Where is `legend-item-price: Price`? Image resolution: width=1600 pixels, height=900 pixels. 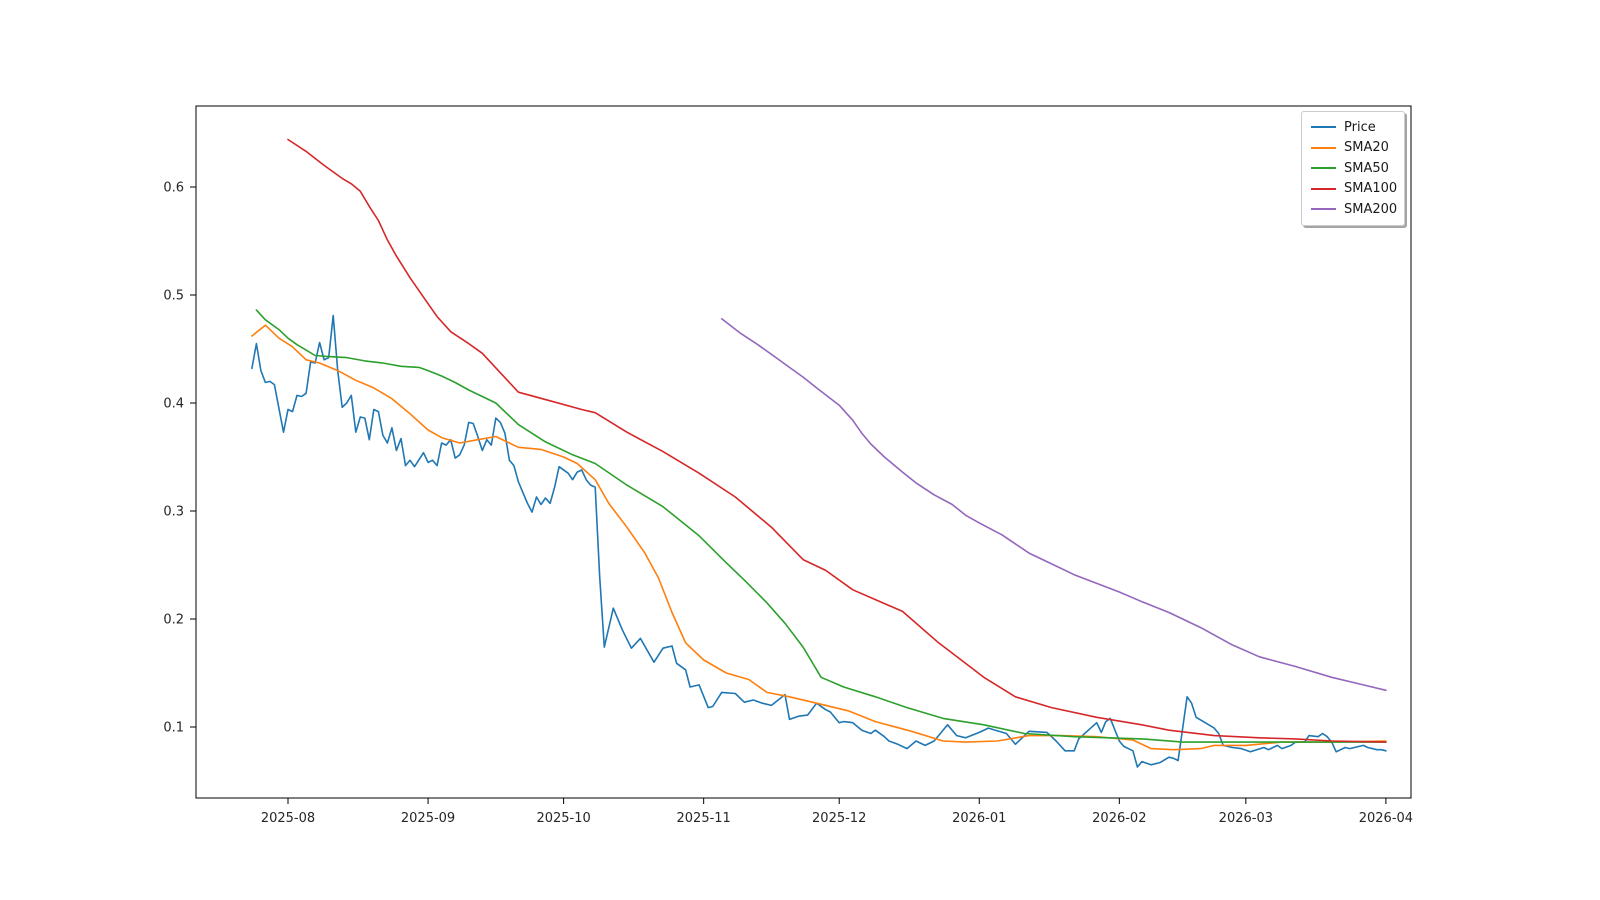
legend-item-price: Price is located at coordinates (1353, 127).